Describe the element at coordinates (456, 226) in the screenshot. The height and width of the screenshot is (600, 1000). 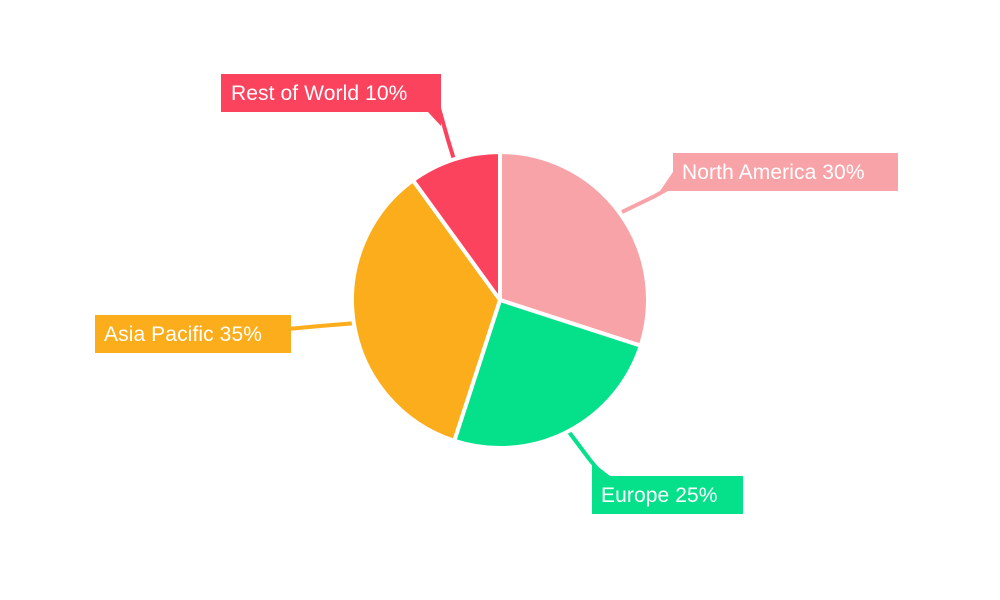
I see `pie-slice-rest-of-world` at that location.